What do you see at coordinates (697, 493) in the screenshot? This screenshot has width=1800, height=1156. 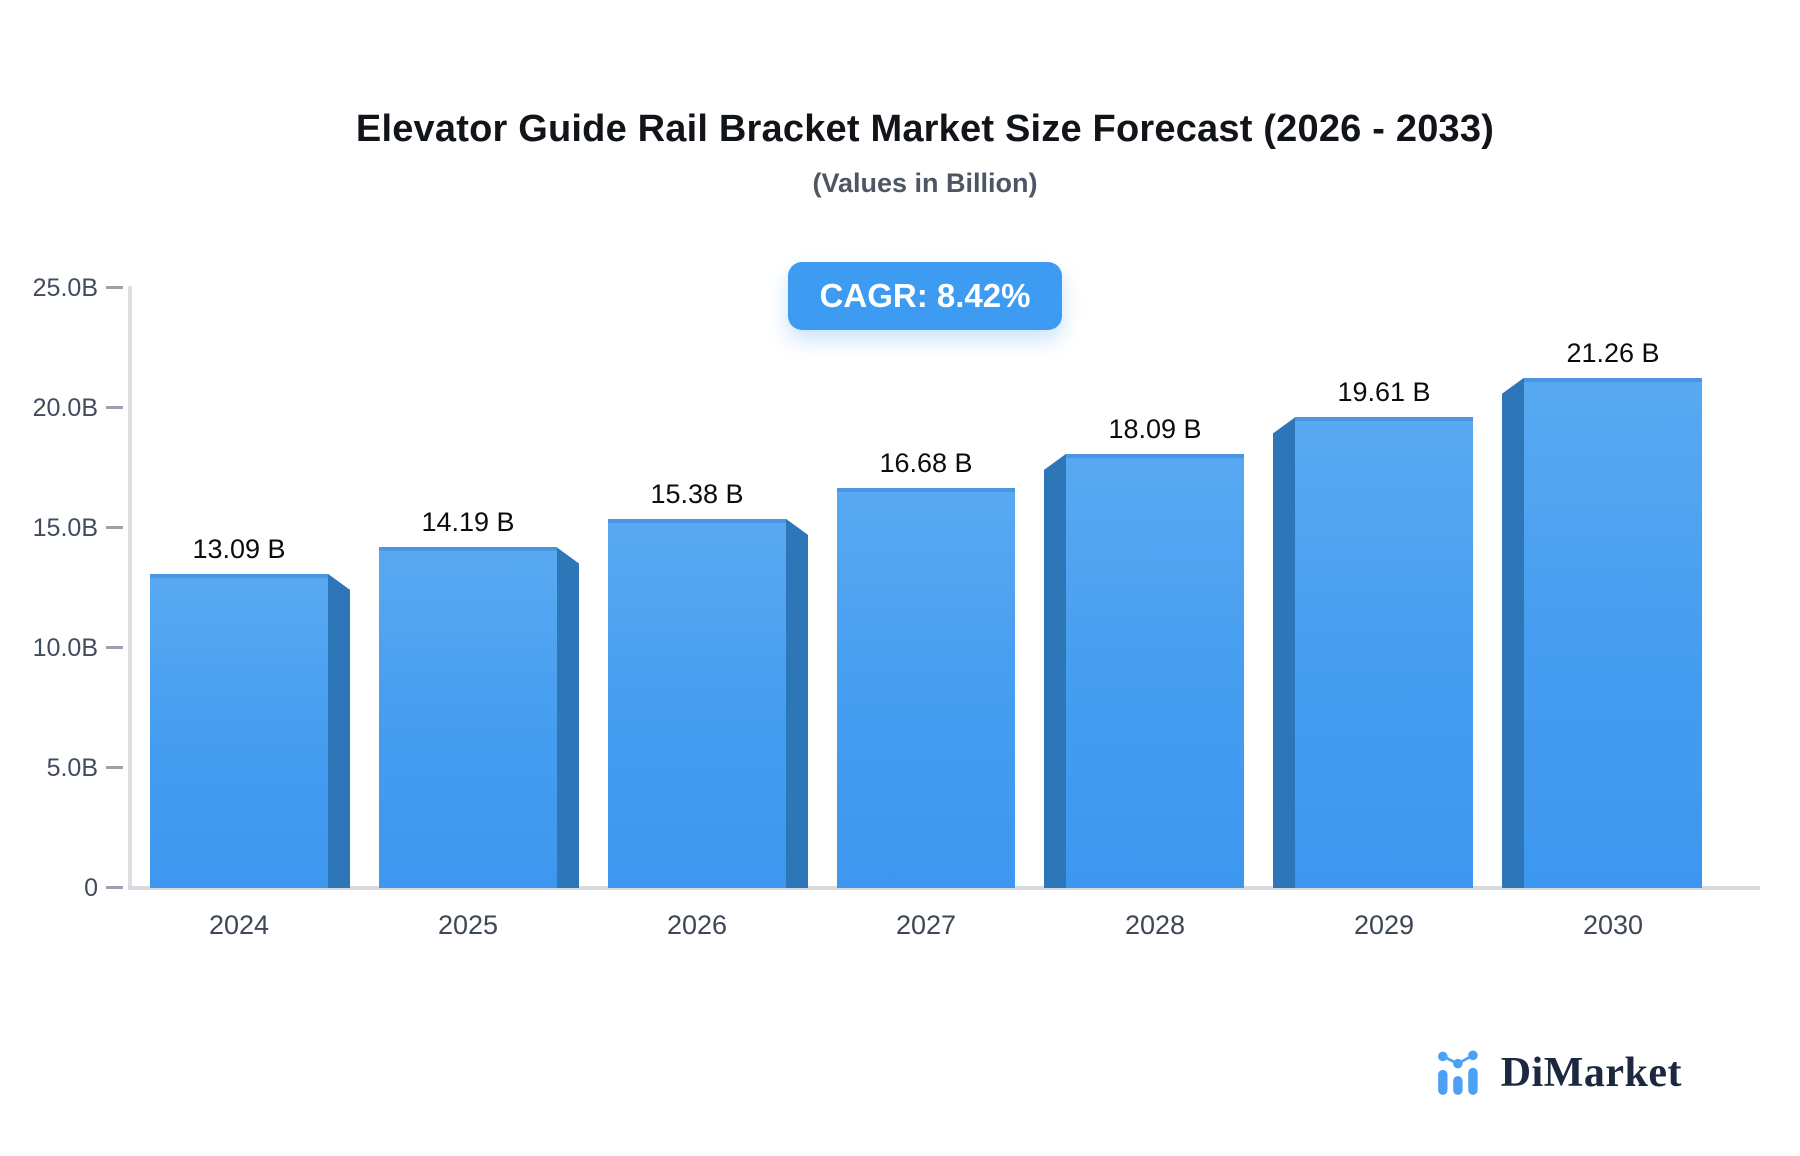 I see `bar-value-label: 15.38 B` at bounding box center [697, 493].